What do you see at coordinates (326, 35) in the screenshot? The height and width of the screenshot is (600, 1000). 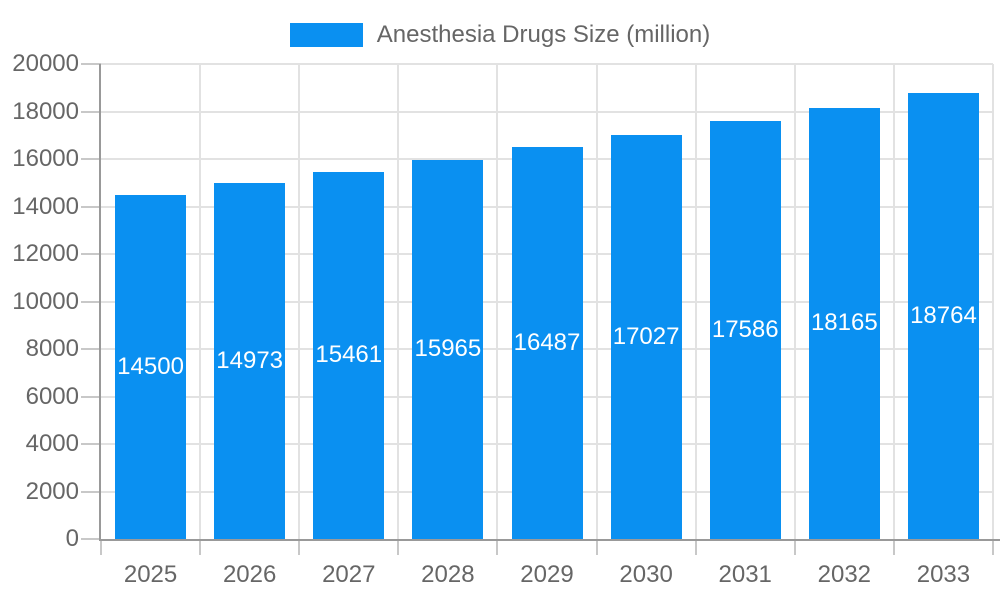 I see `legend-swatch-icon` at bounding box center [326, 35].